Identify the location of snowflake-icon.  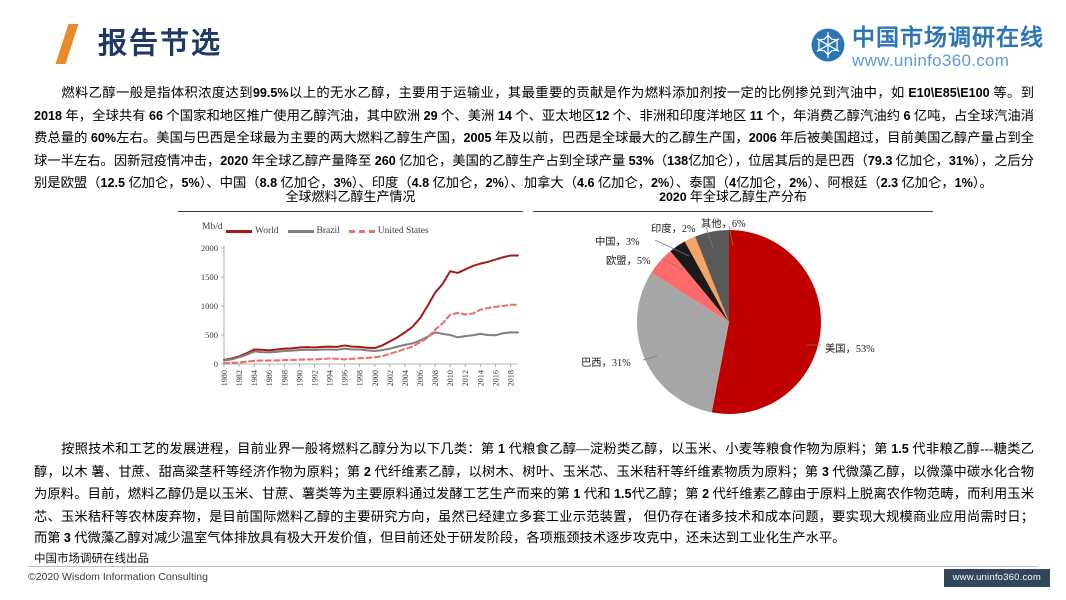
(828, 45).